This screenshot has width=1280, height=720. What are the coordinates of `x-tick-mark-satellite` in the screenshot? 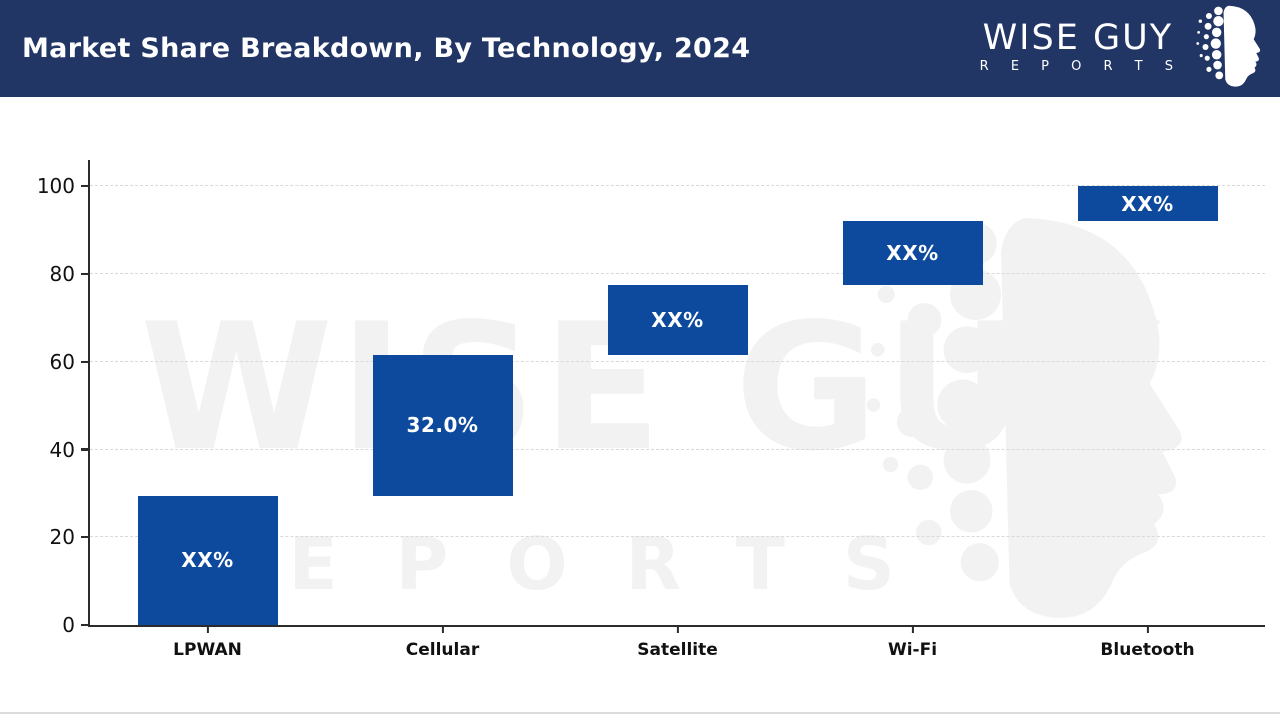 It's located at (677, 629).